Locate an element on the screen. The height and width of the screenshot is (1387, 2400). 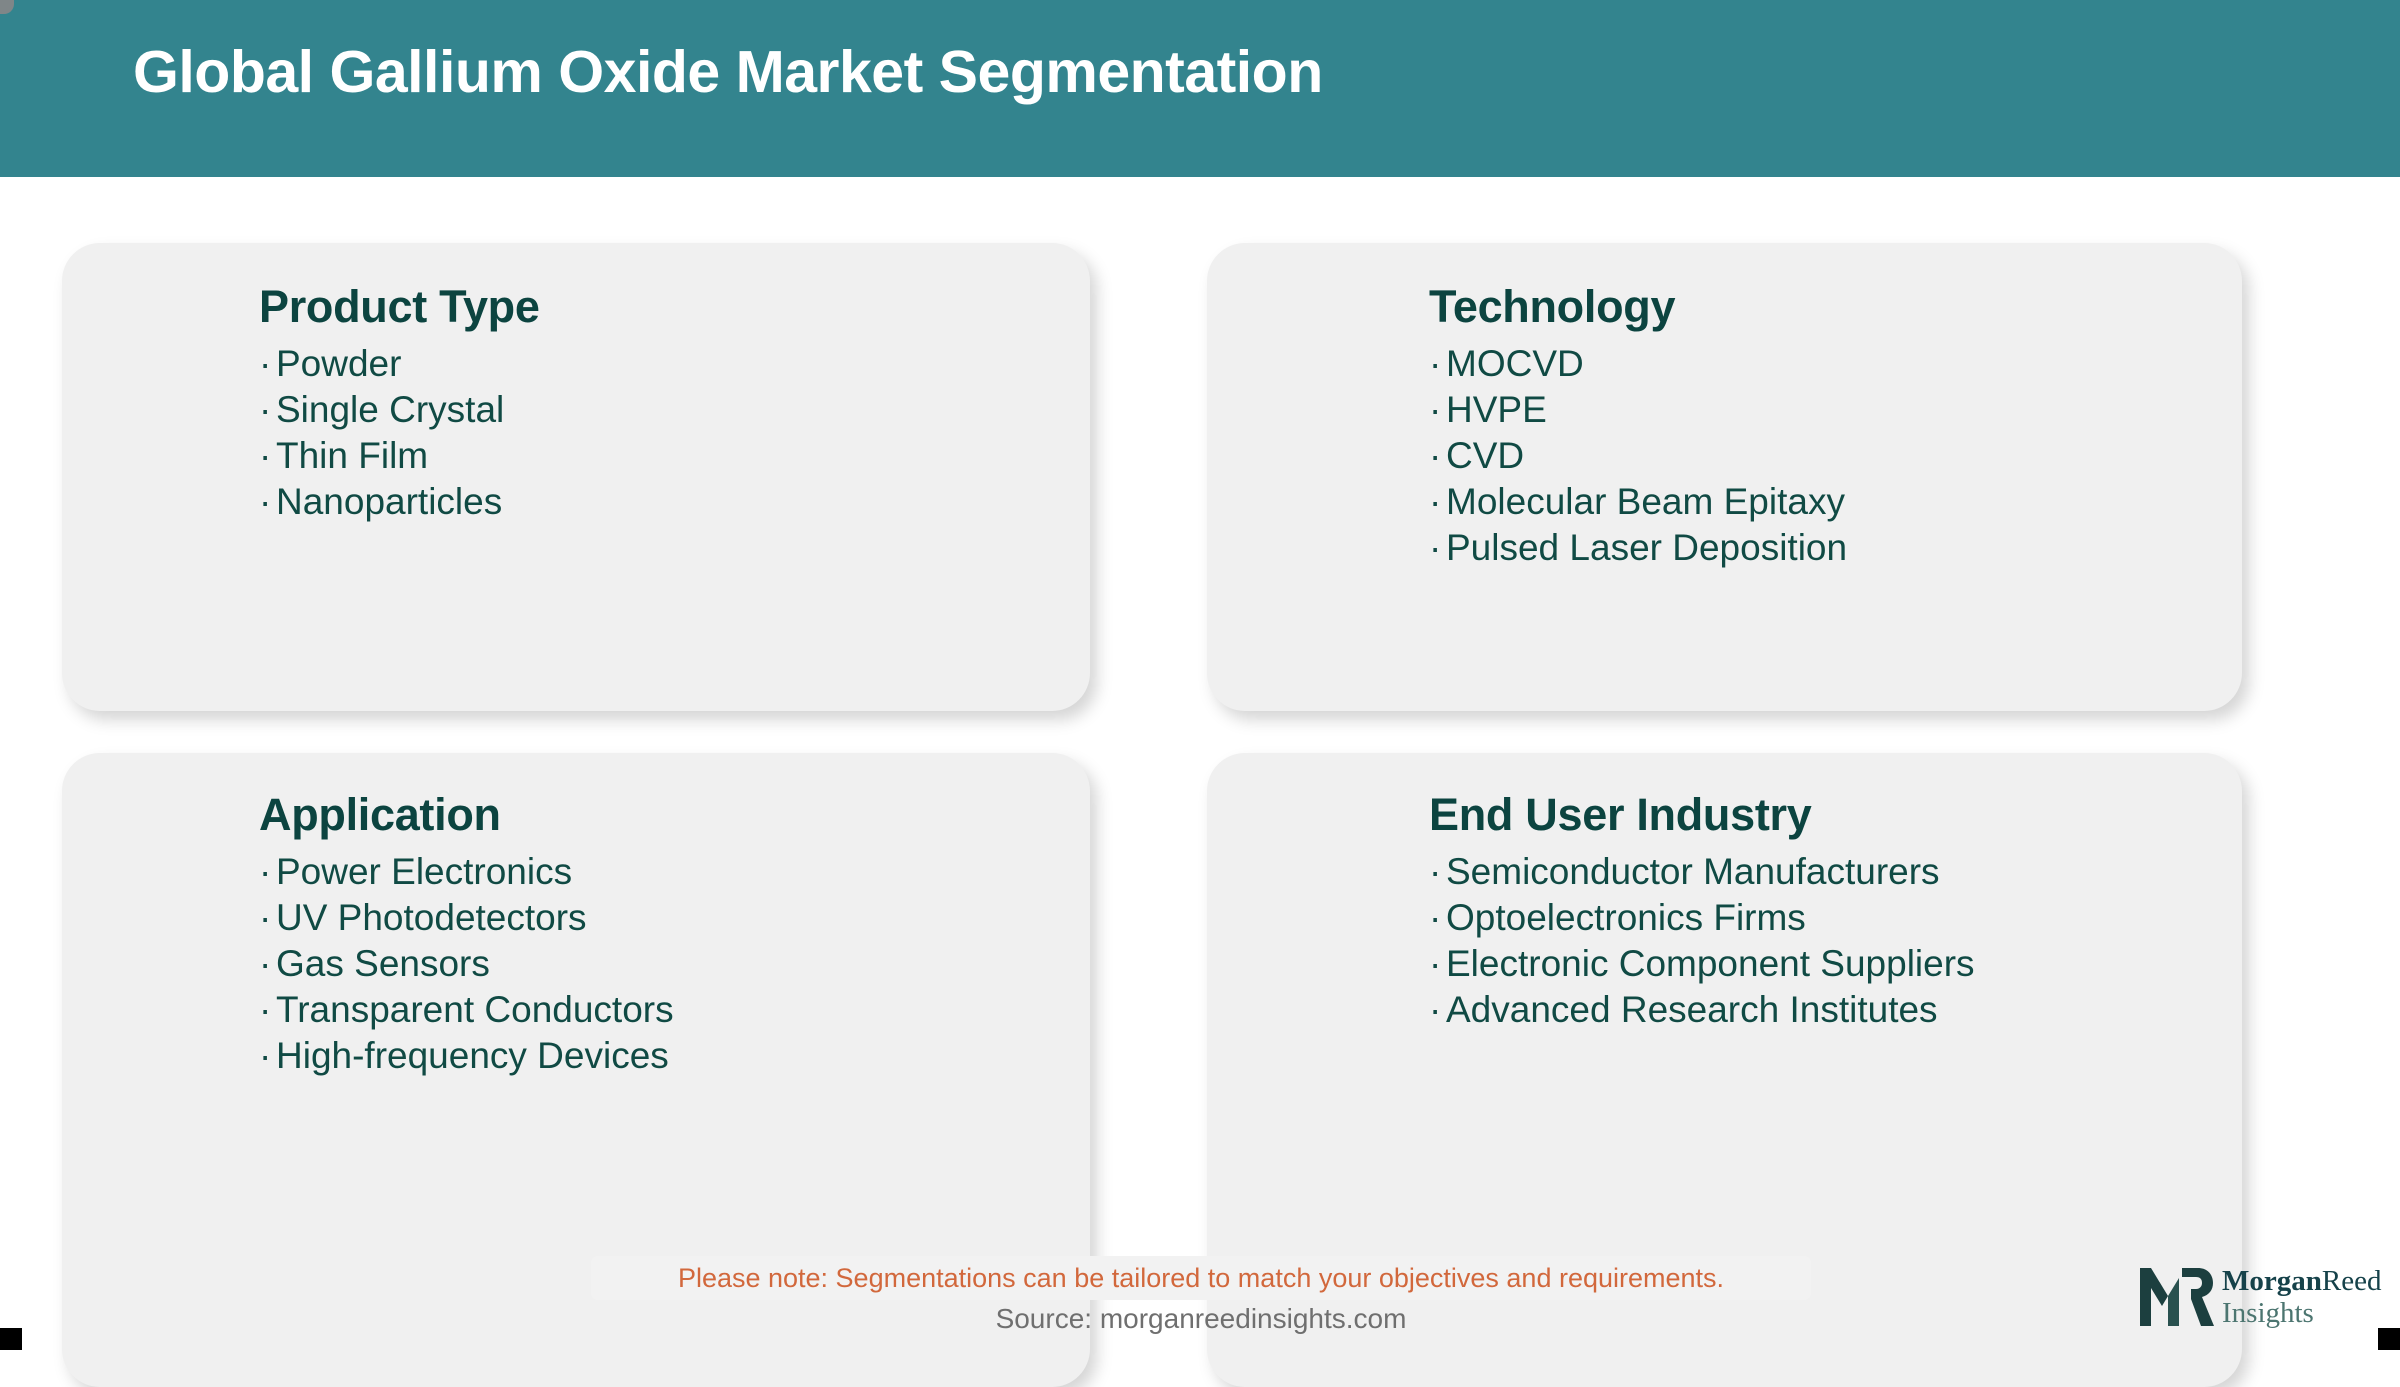
list-item: · Pulsed Laser Deposition is located at coordinates (1820, 548).